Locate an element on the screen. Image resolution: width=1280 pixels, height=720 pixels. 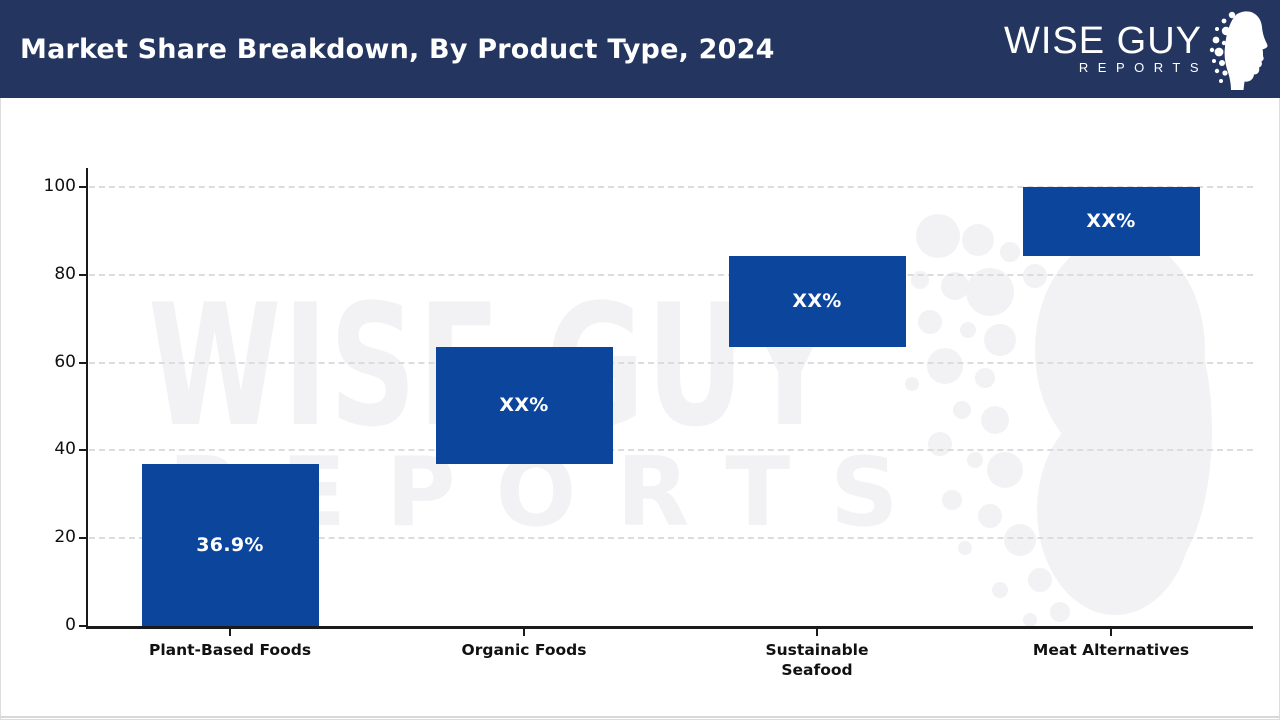
brand-logo-text: WISE GUY REPORTS is located at coordinates (1102, 47).